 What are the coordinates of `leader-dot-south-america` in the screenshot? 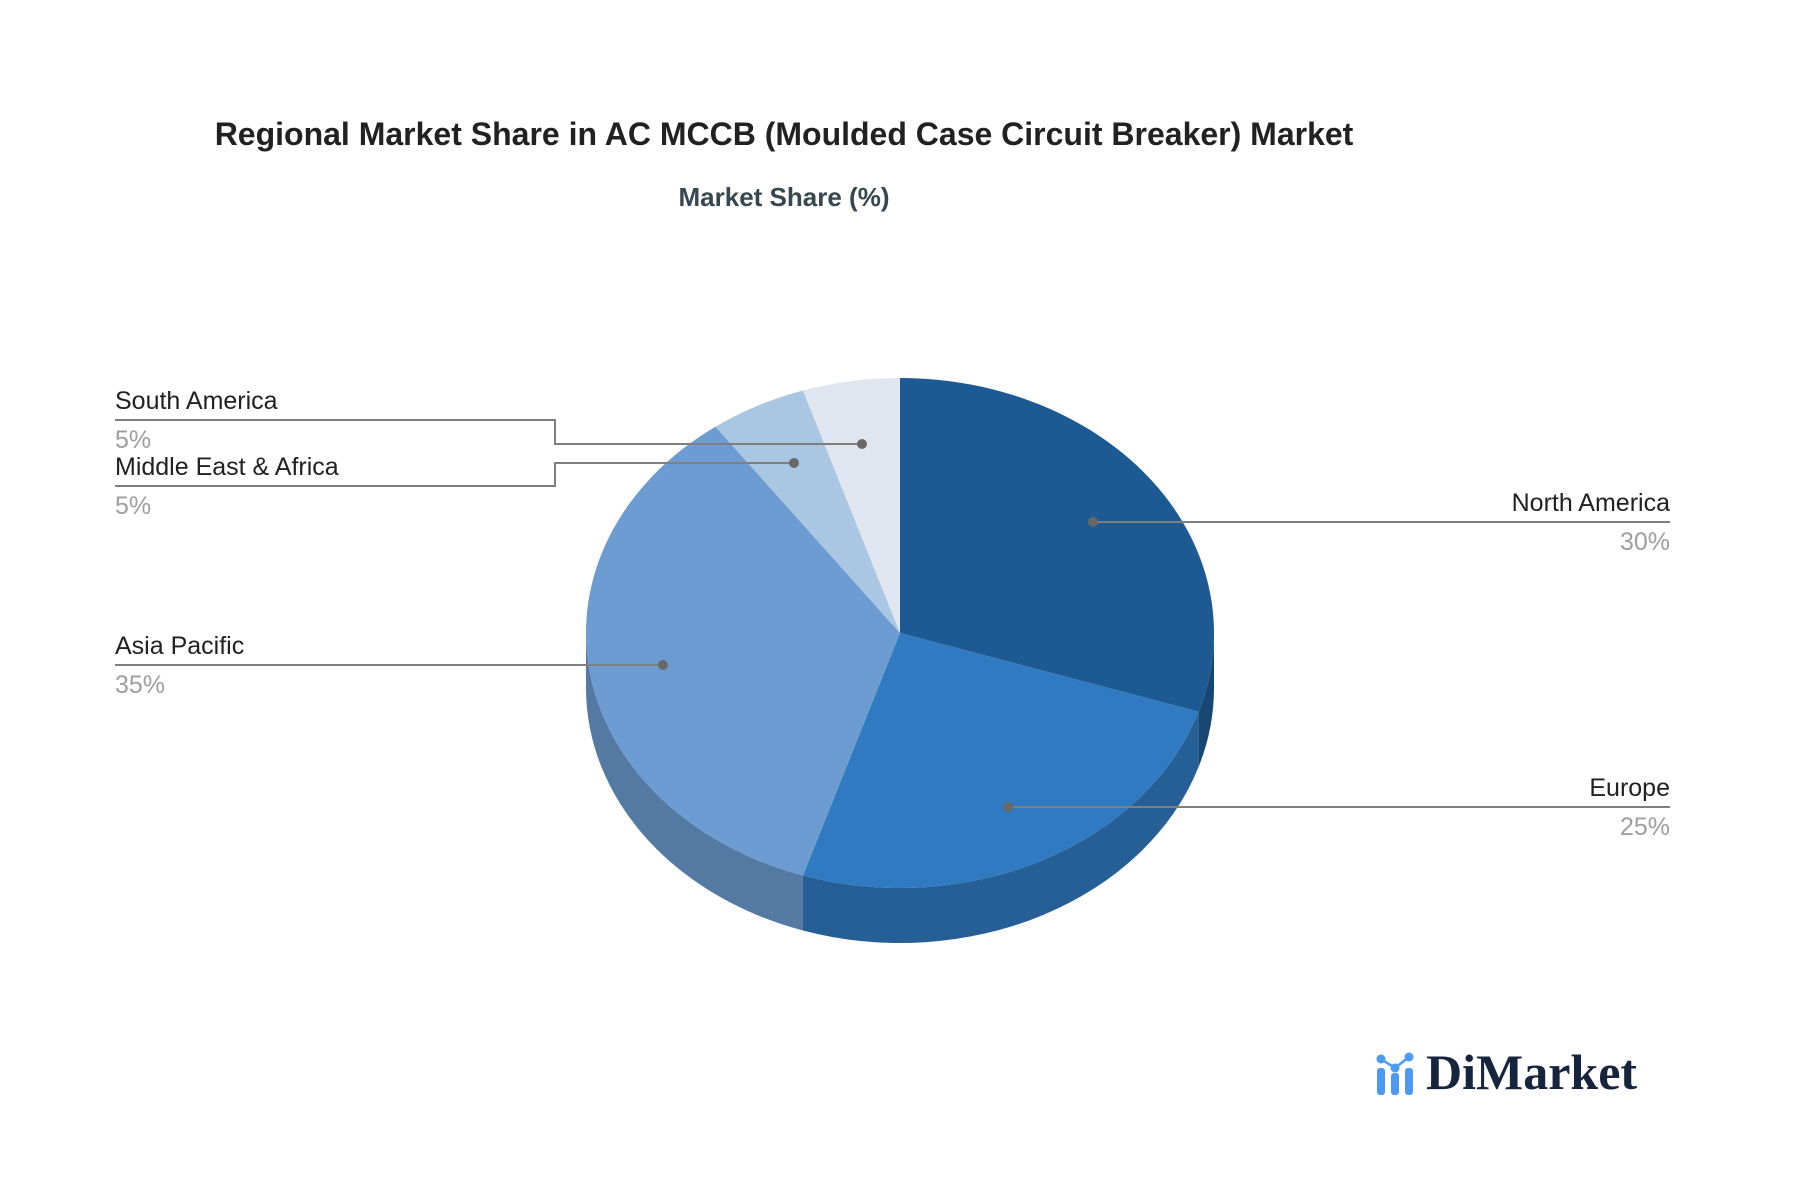 It's located at (862, 444).